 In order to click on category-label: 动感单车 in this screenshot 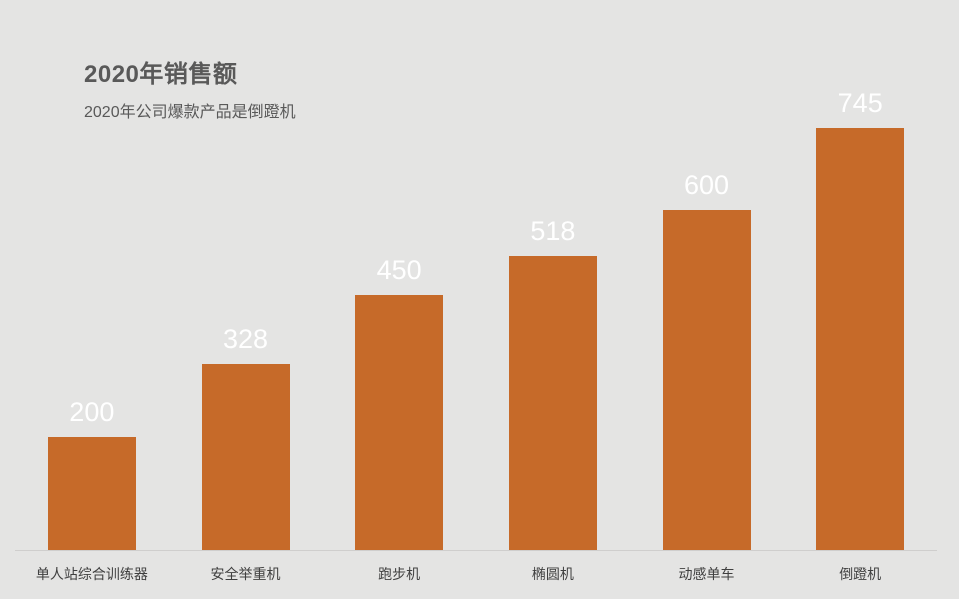, I will do `click(706, 574)`.